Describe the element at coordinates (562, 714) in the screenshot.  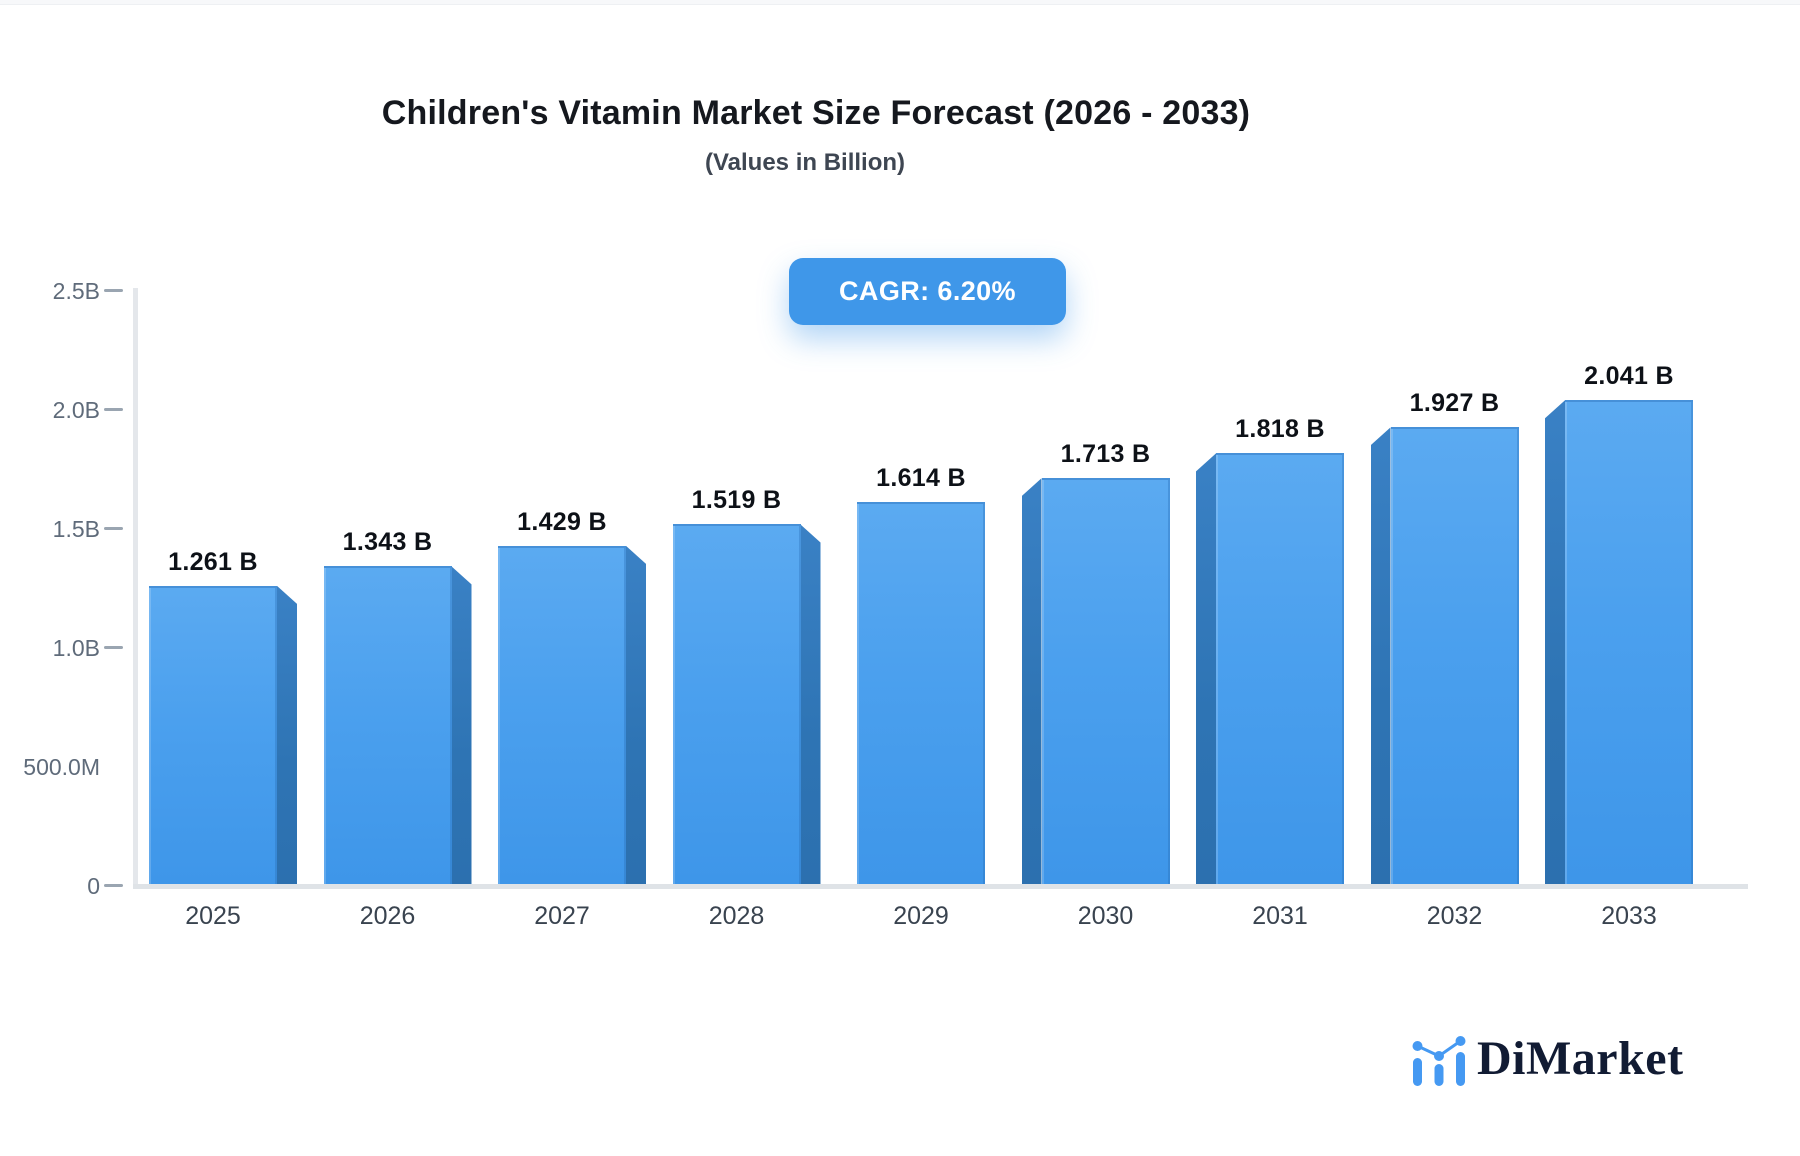
I see `bar-2027` at that location.